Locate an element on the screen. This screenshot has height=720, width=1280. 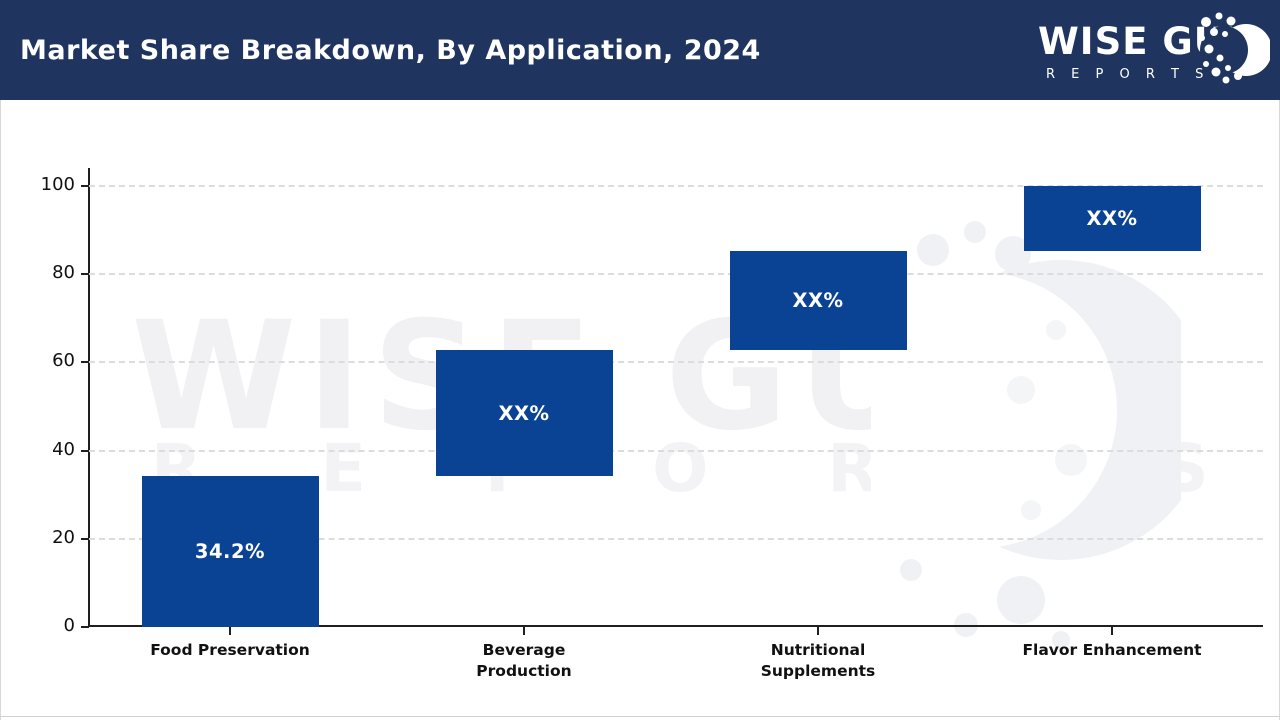
bottom-border-line is located at coordinates (640, 716).